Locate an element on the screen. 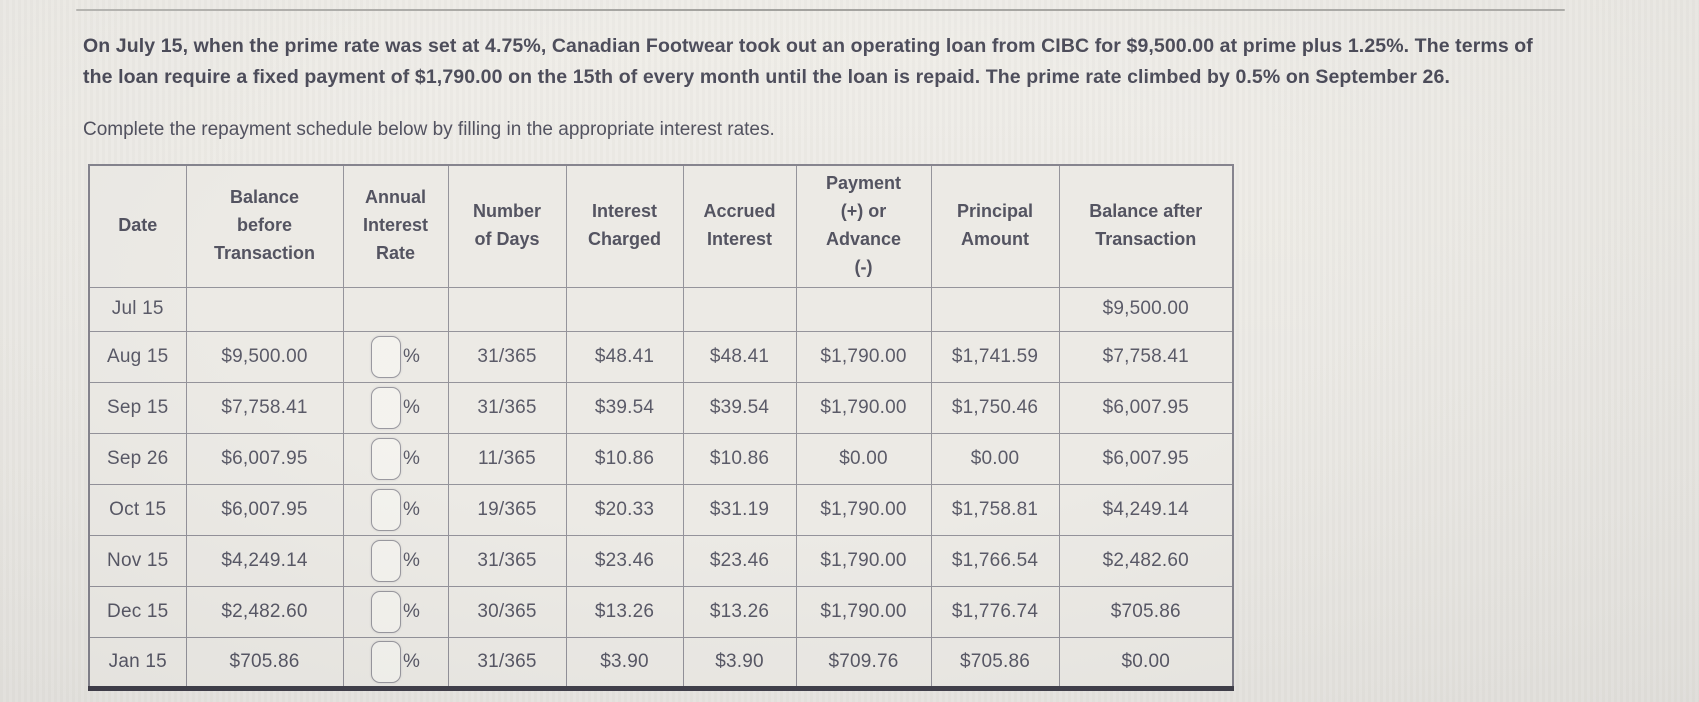  col-header-balance-after: Balance after Transaction is located at coordinates (1146, 226).